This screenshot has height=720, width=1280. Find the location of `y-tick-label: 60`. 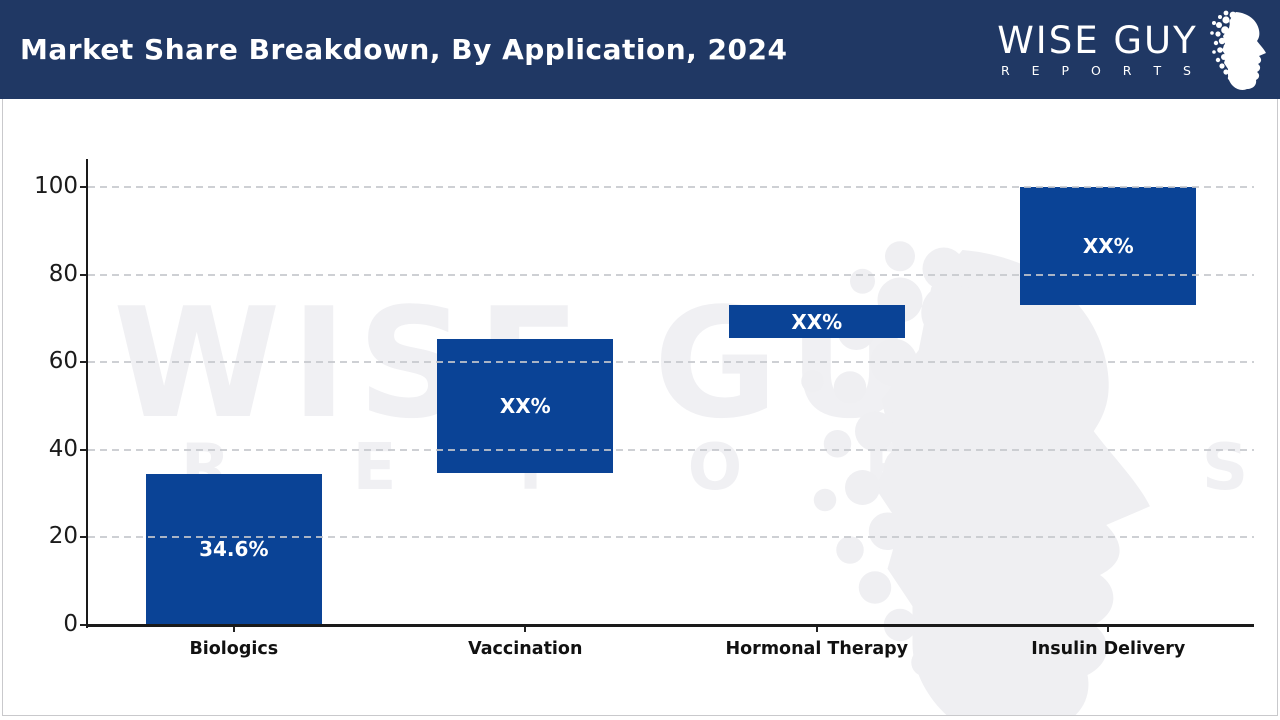

y-tick-label: 60 is located at coordinates (63, 361).